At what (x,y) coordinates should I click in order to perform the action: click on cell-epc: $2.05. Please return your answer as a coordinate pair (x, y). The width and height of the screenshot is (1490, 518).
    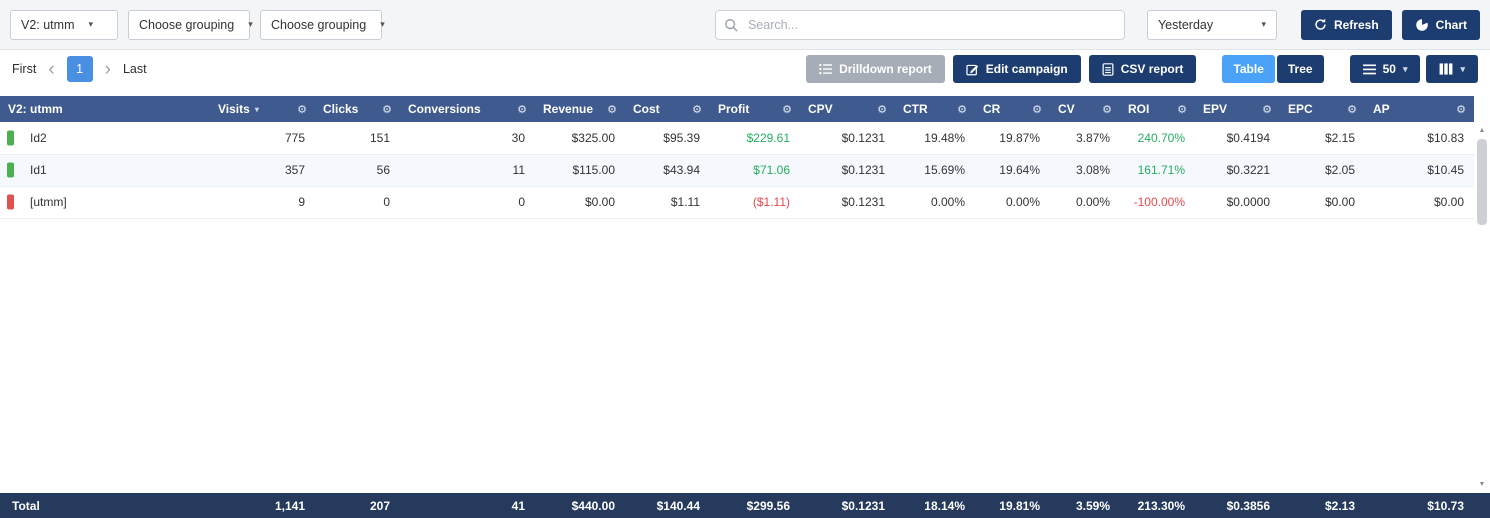
    Looking at the image, I should click on (1322, 170).